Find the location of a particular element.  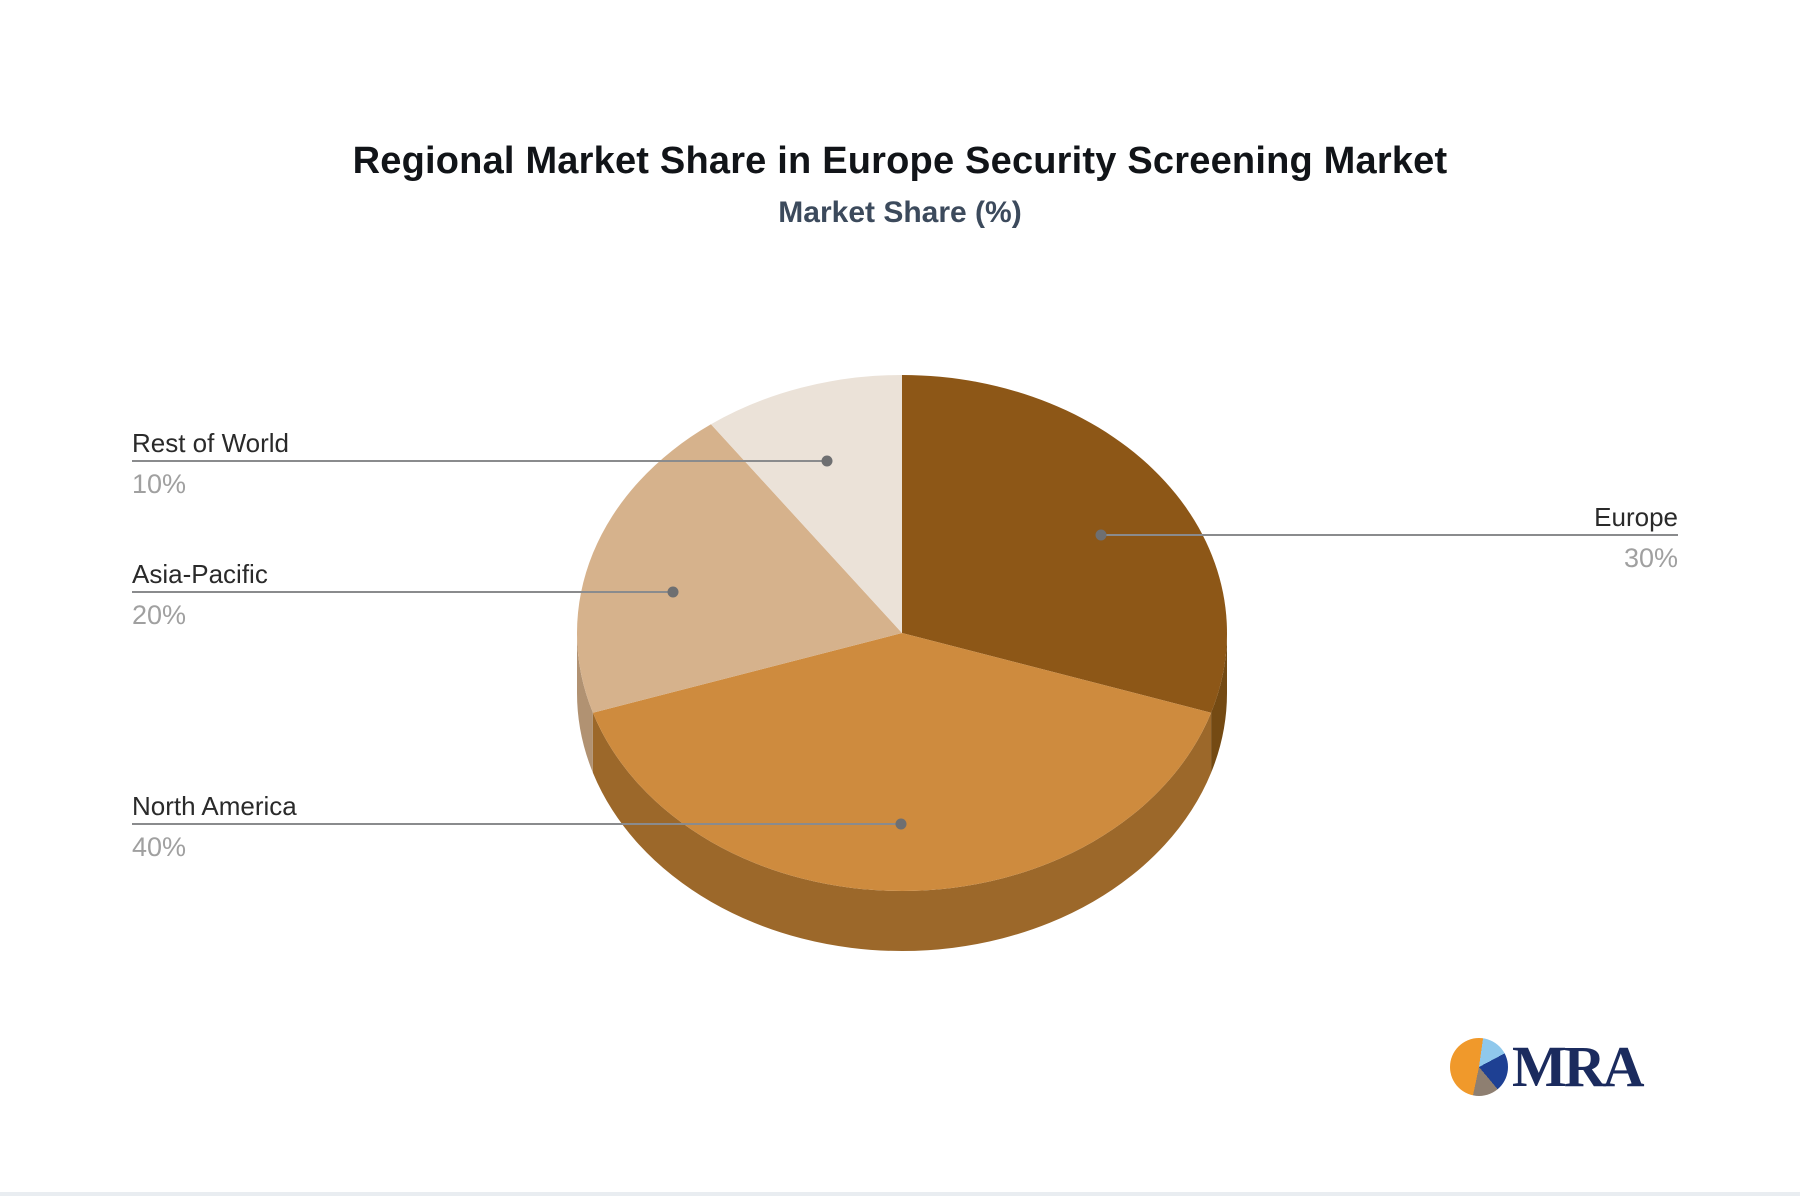

logo-pie-icon is located at coordinates (1479, 1067).